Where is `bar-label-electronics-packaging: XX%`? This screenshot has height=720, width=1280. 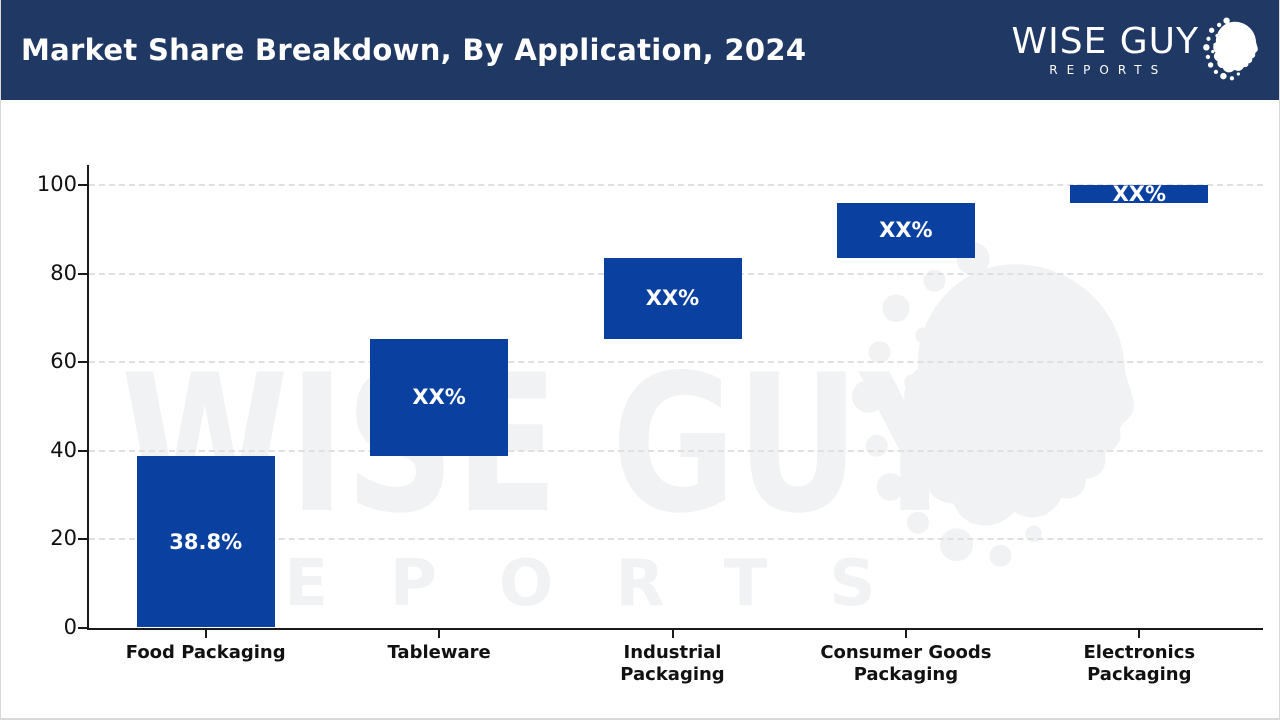
bar-label-electronics-packaging: XX% is located at coordinates (1139, 194).